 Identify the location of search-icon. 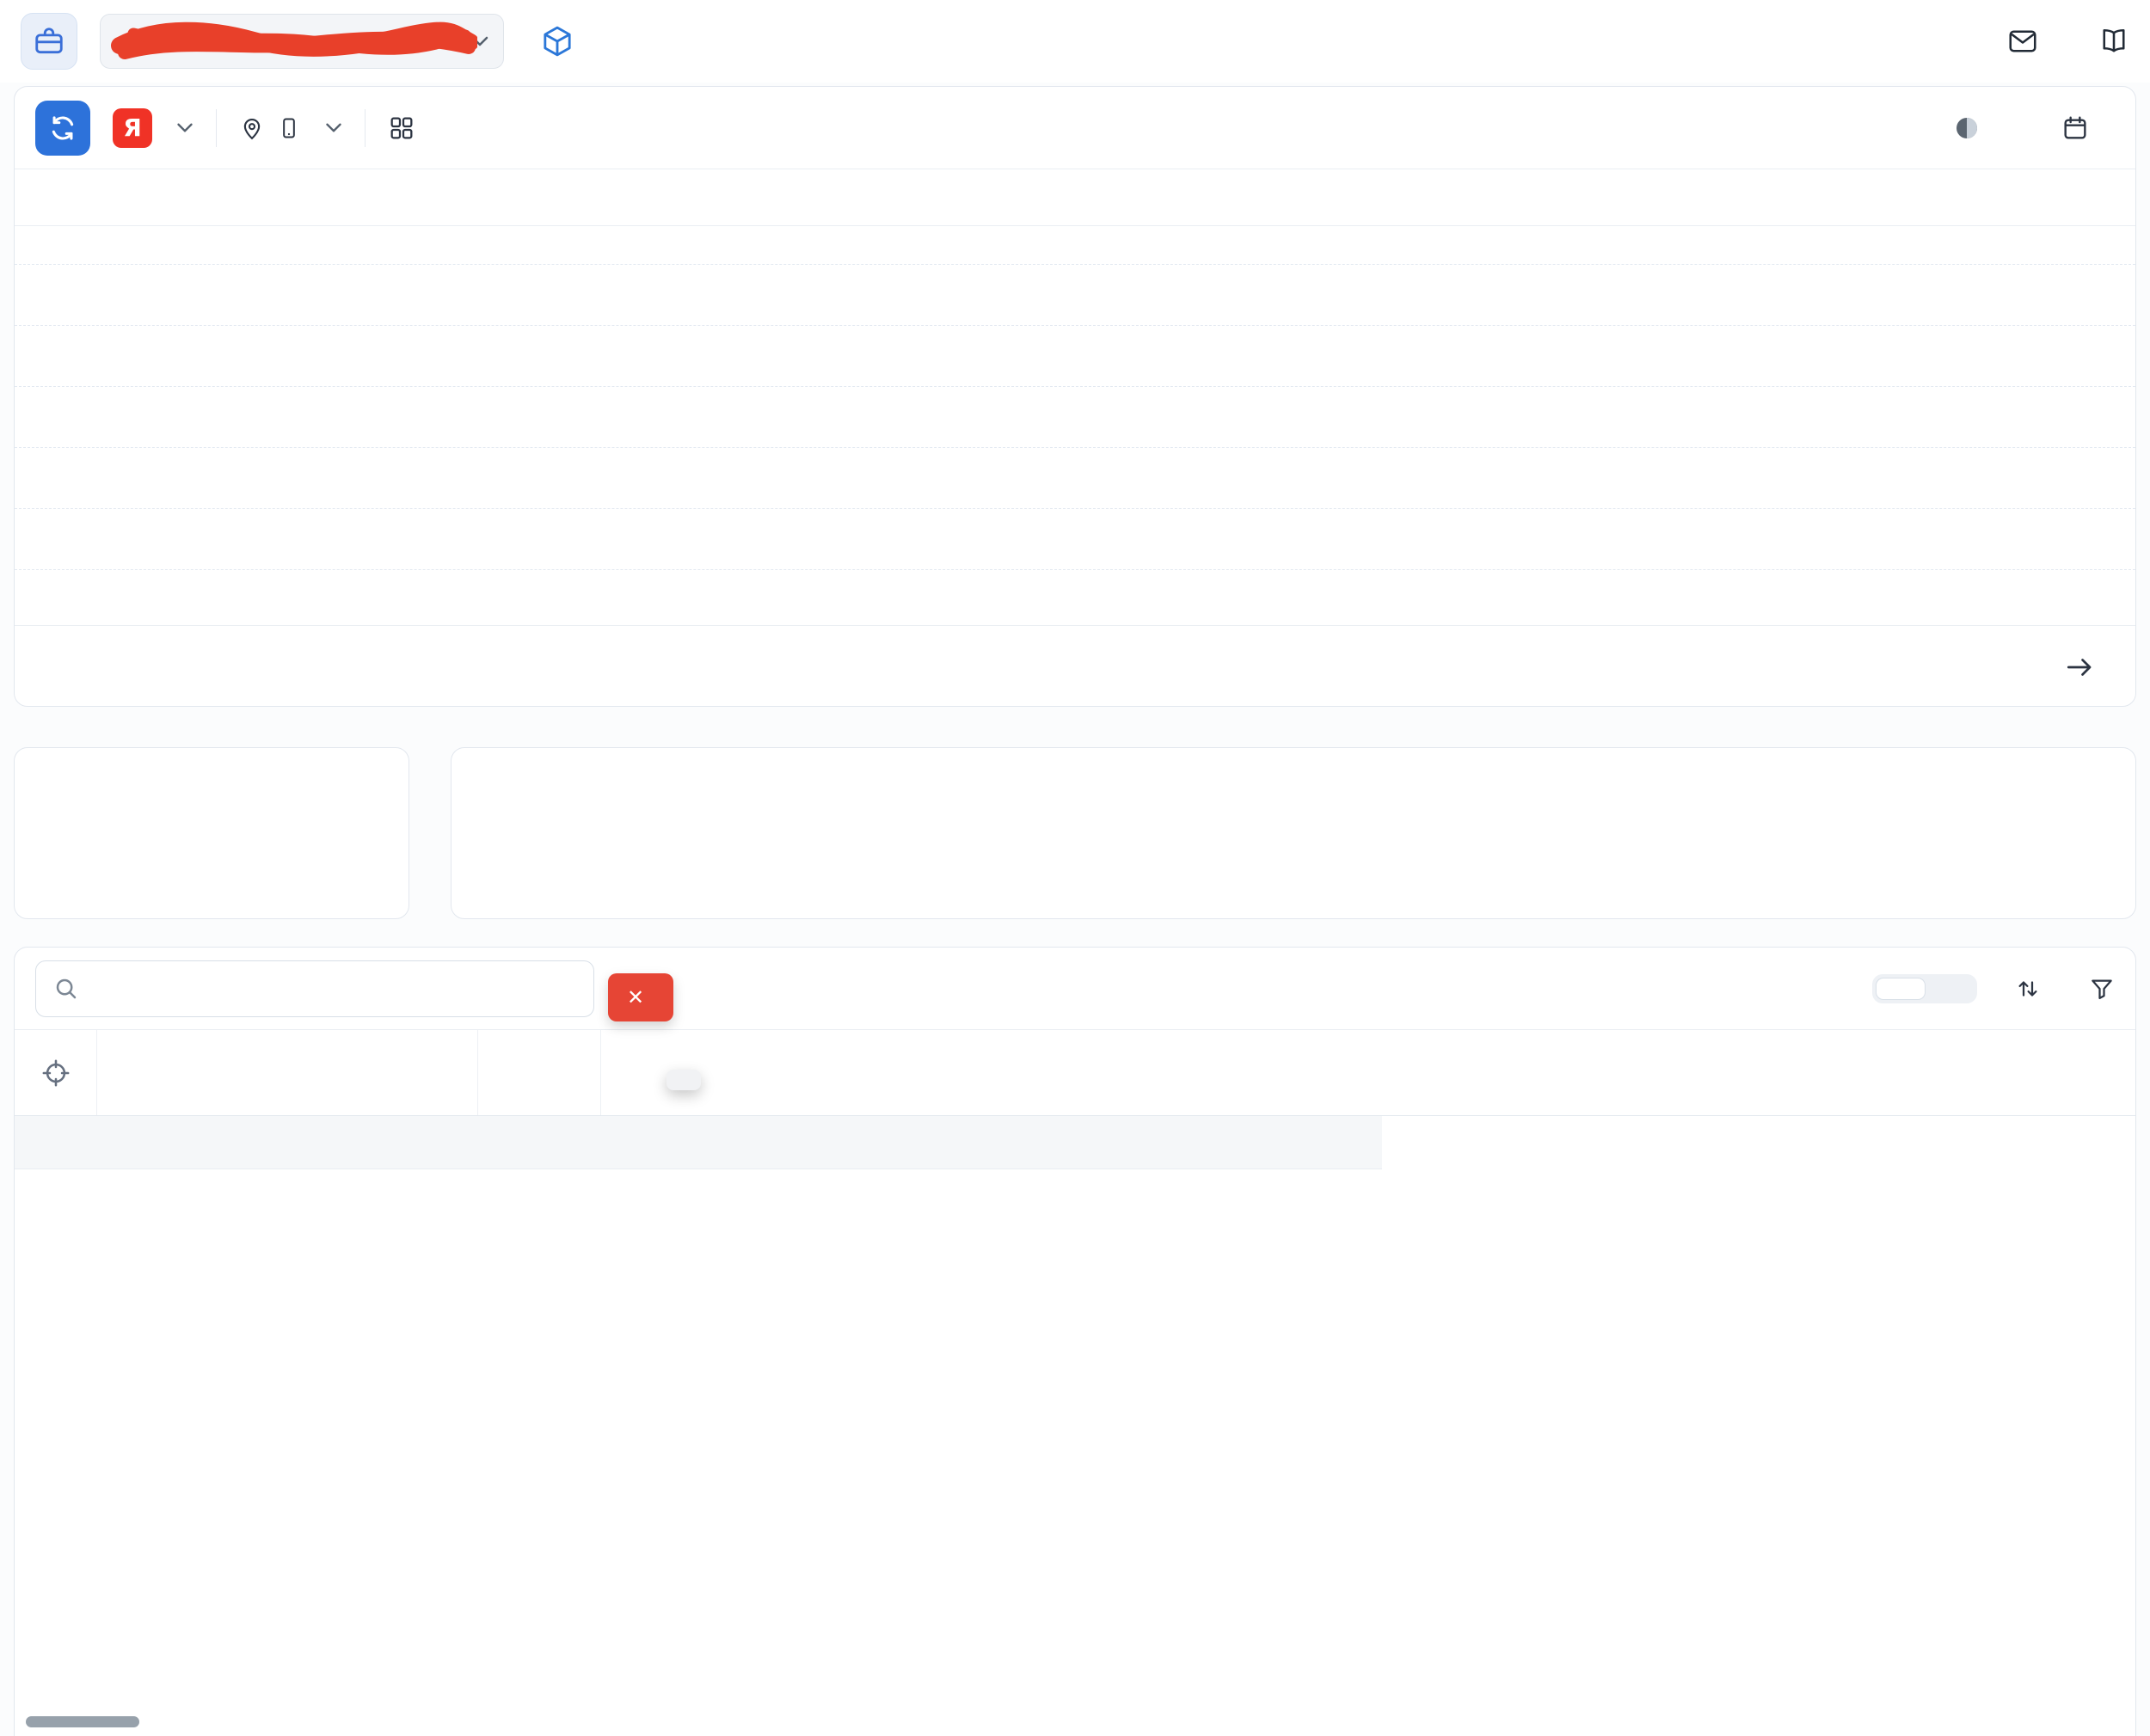
(67, 988).